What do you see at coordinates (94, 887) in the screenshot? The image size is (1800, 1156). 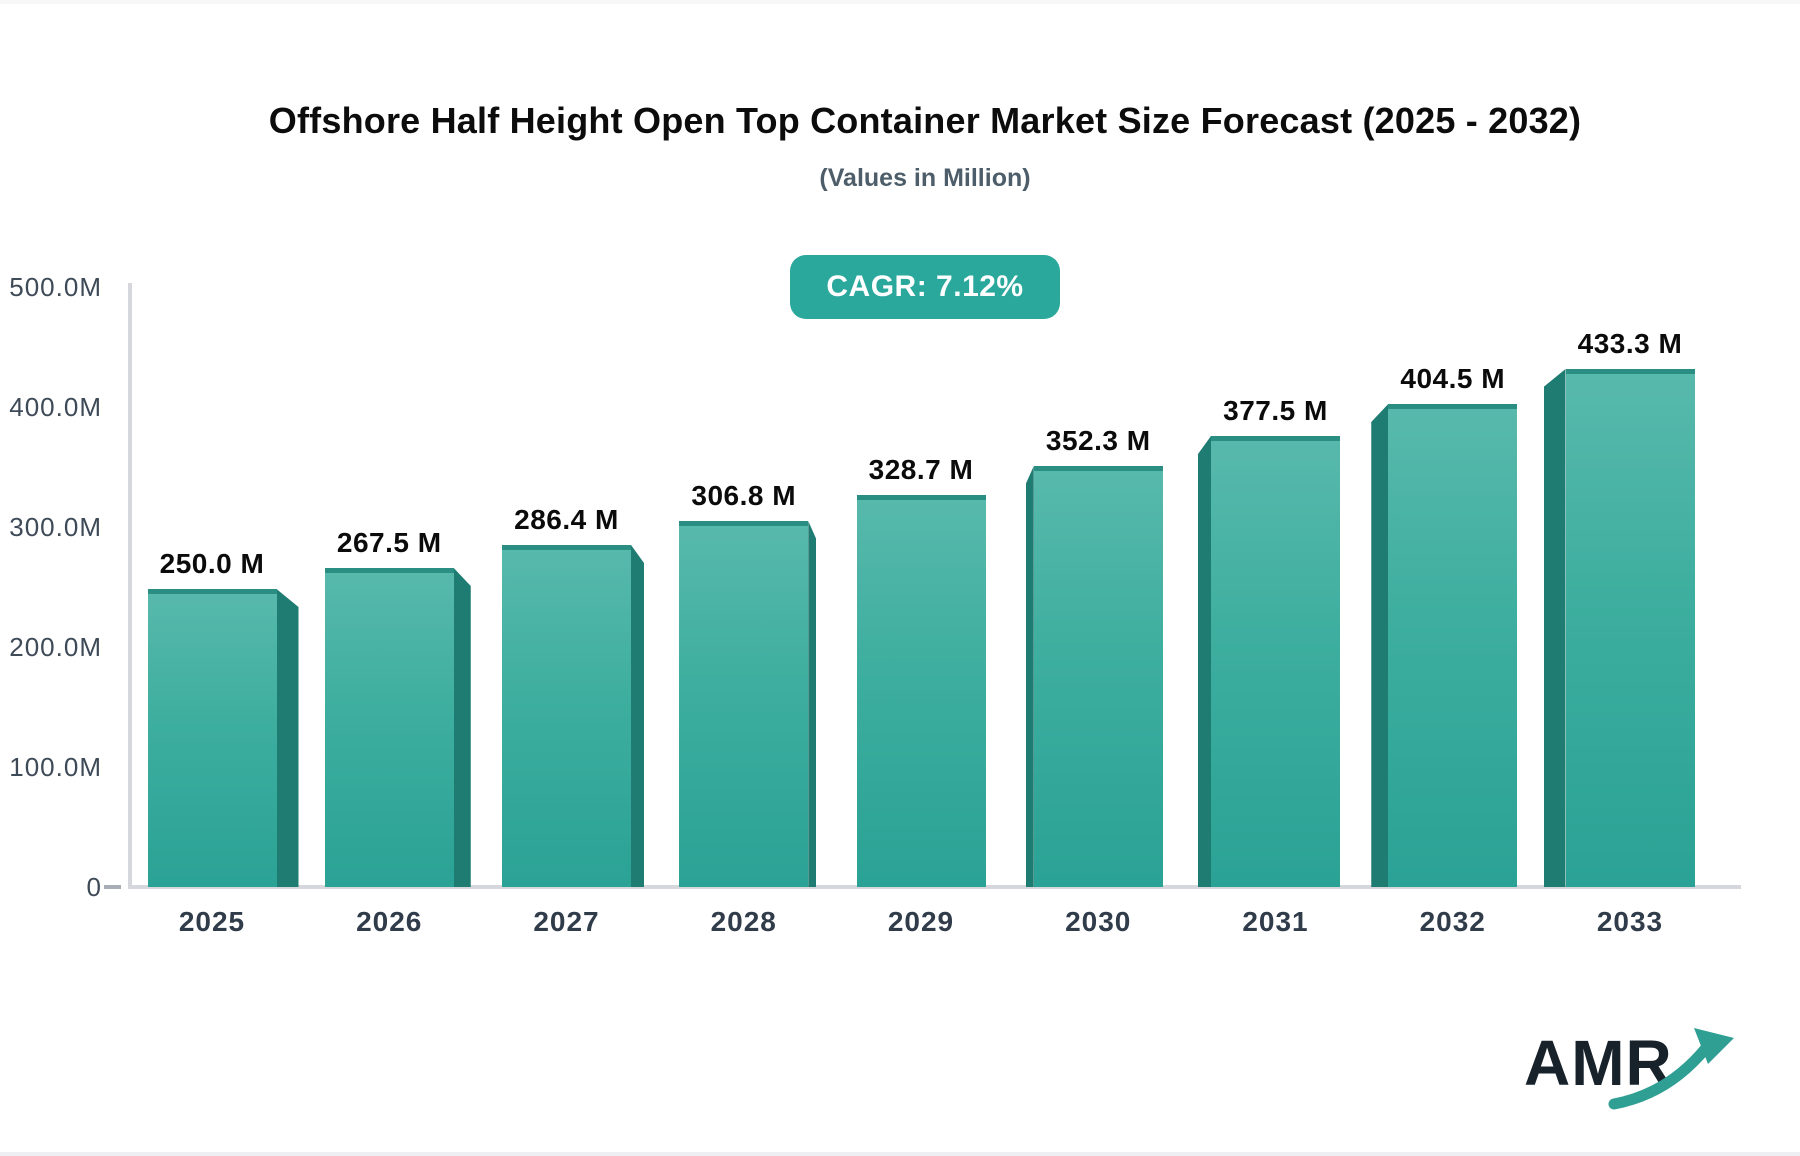 I see `y-axis-tick-label: 0` at bounding box center [94, 887].